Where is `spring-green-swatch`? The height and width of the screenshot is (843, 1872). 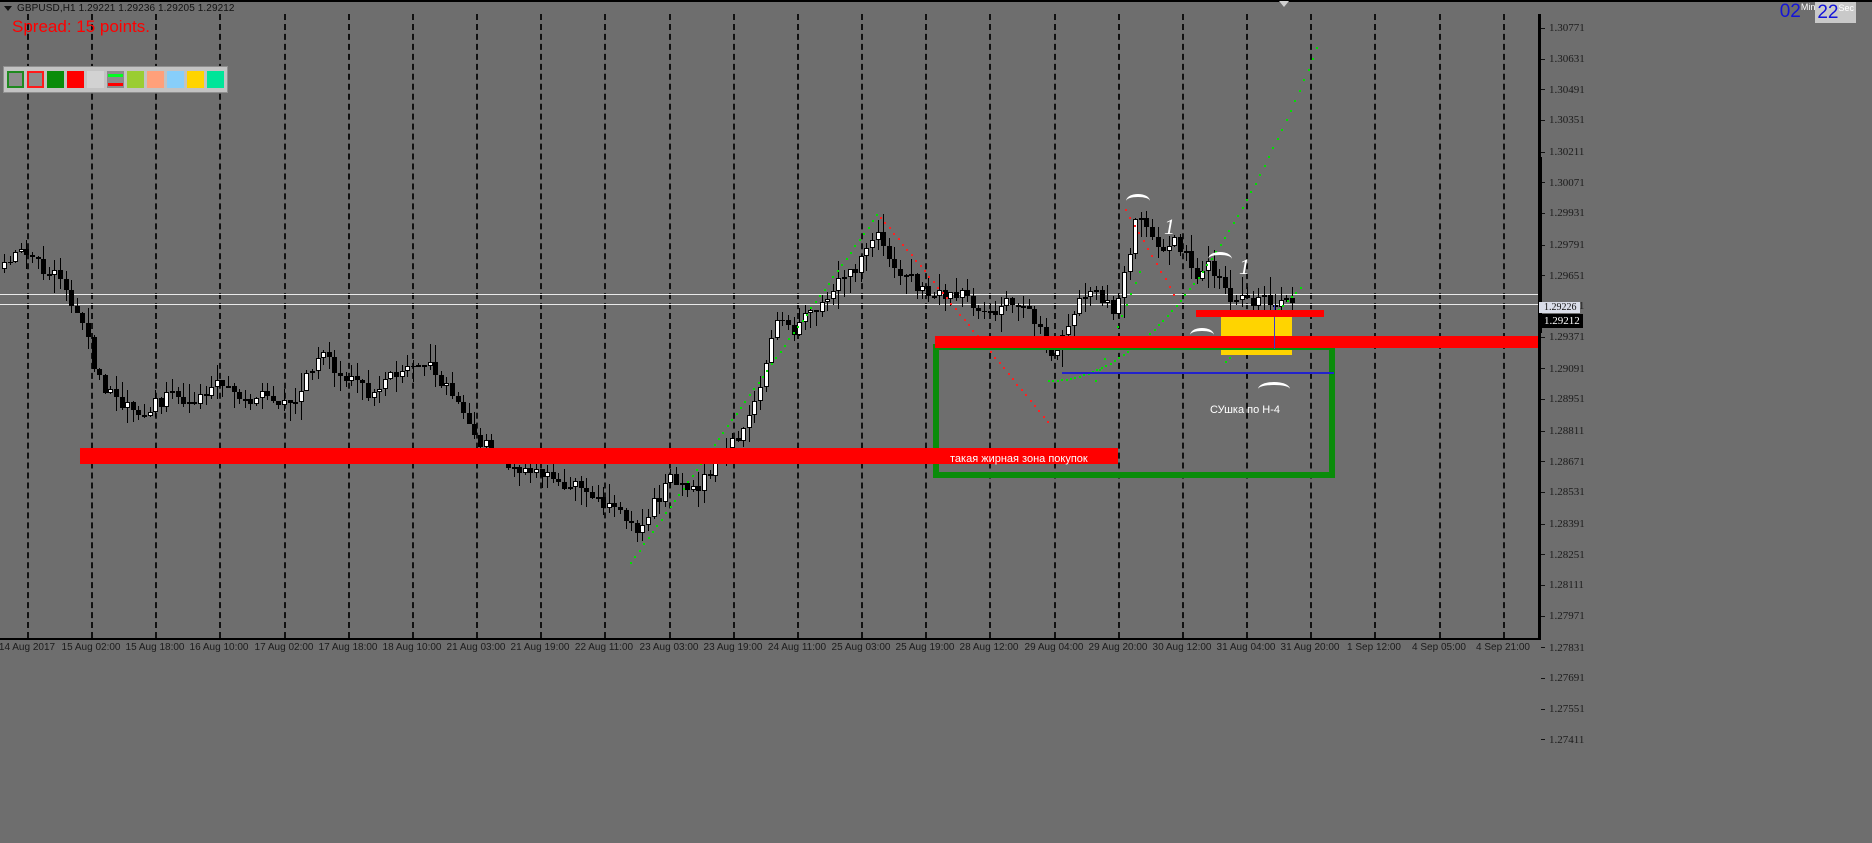
spring-green-swatch is located at coordinates (215, 79).